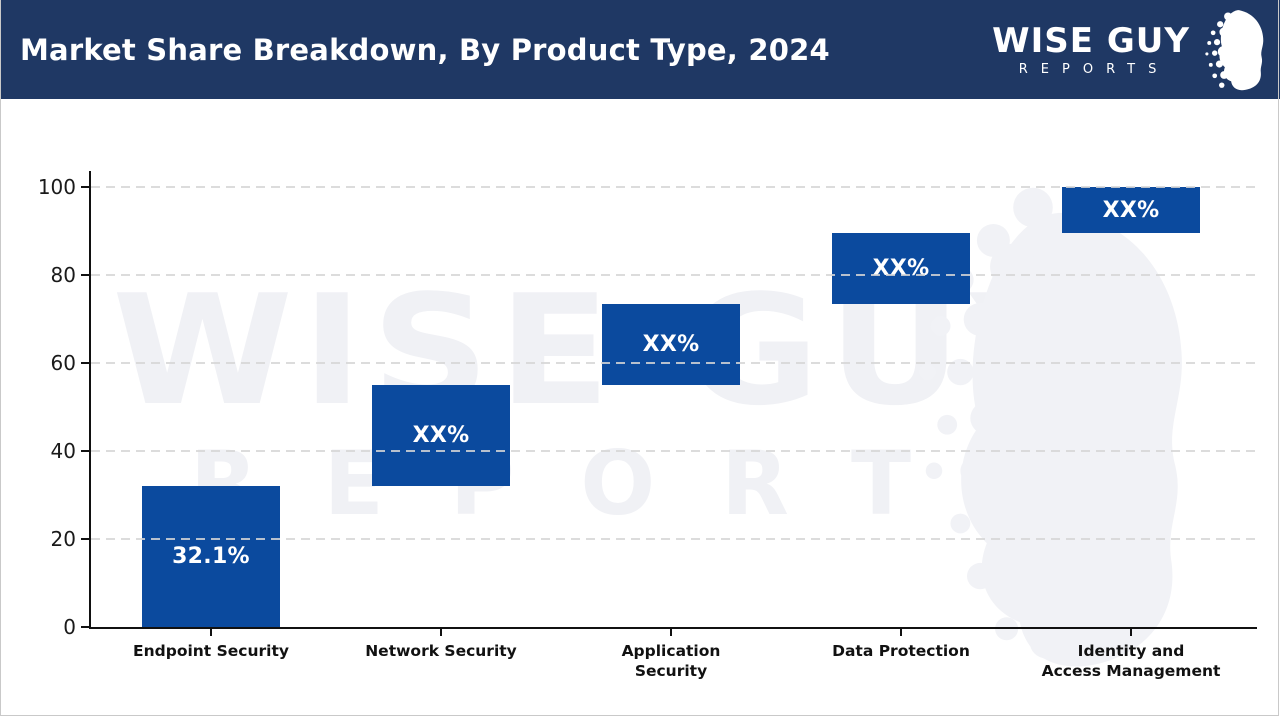  I want to click on bar-identity-and-access-management: XX%, so click(1131, 210).